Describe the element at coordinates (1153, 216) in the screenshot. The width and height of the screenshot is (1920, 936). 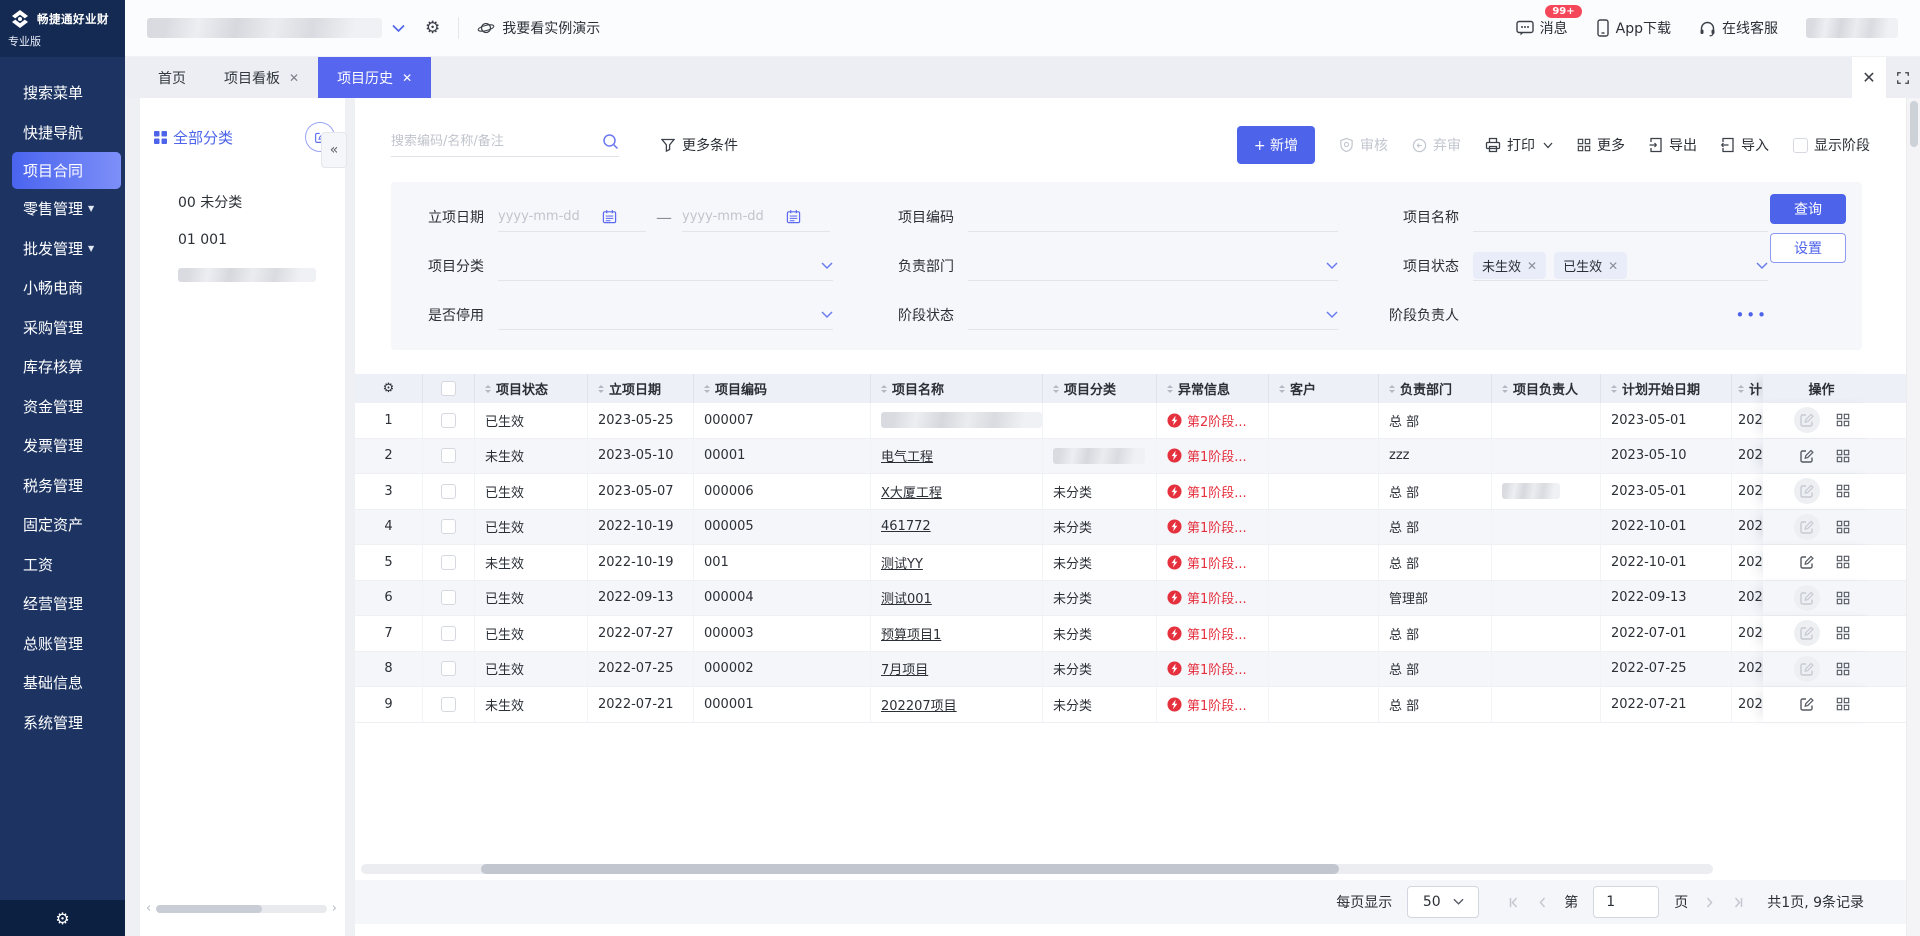
I see `project-code-input` at that location.